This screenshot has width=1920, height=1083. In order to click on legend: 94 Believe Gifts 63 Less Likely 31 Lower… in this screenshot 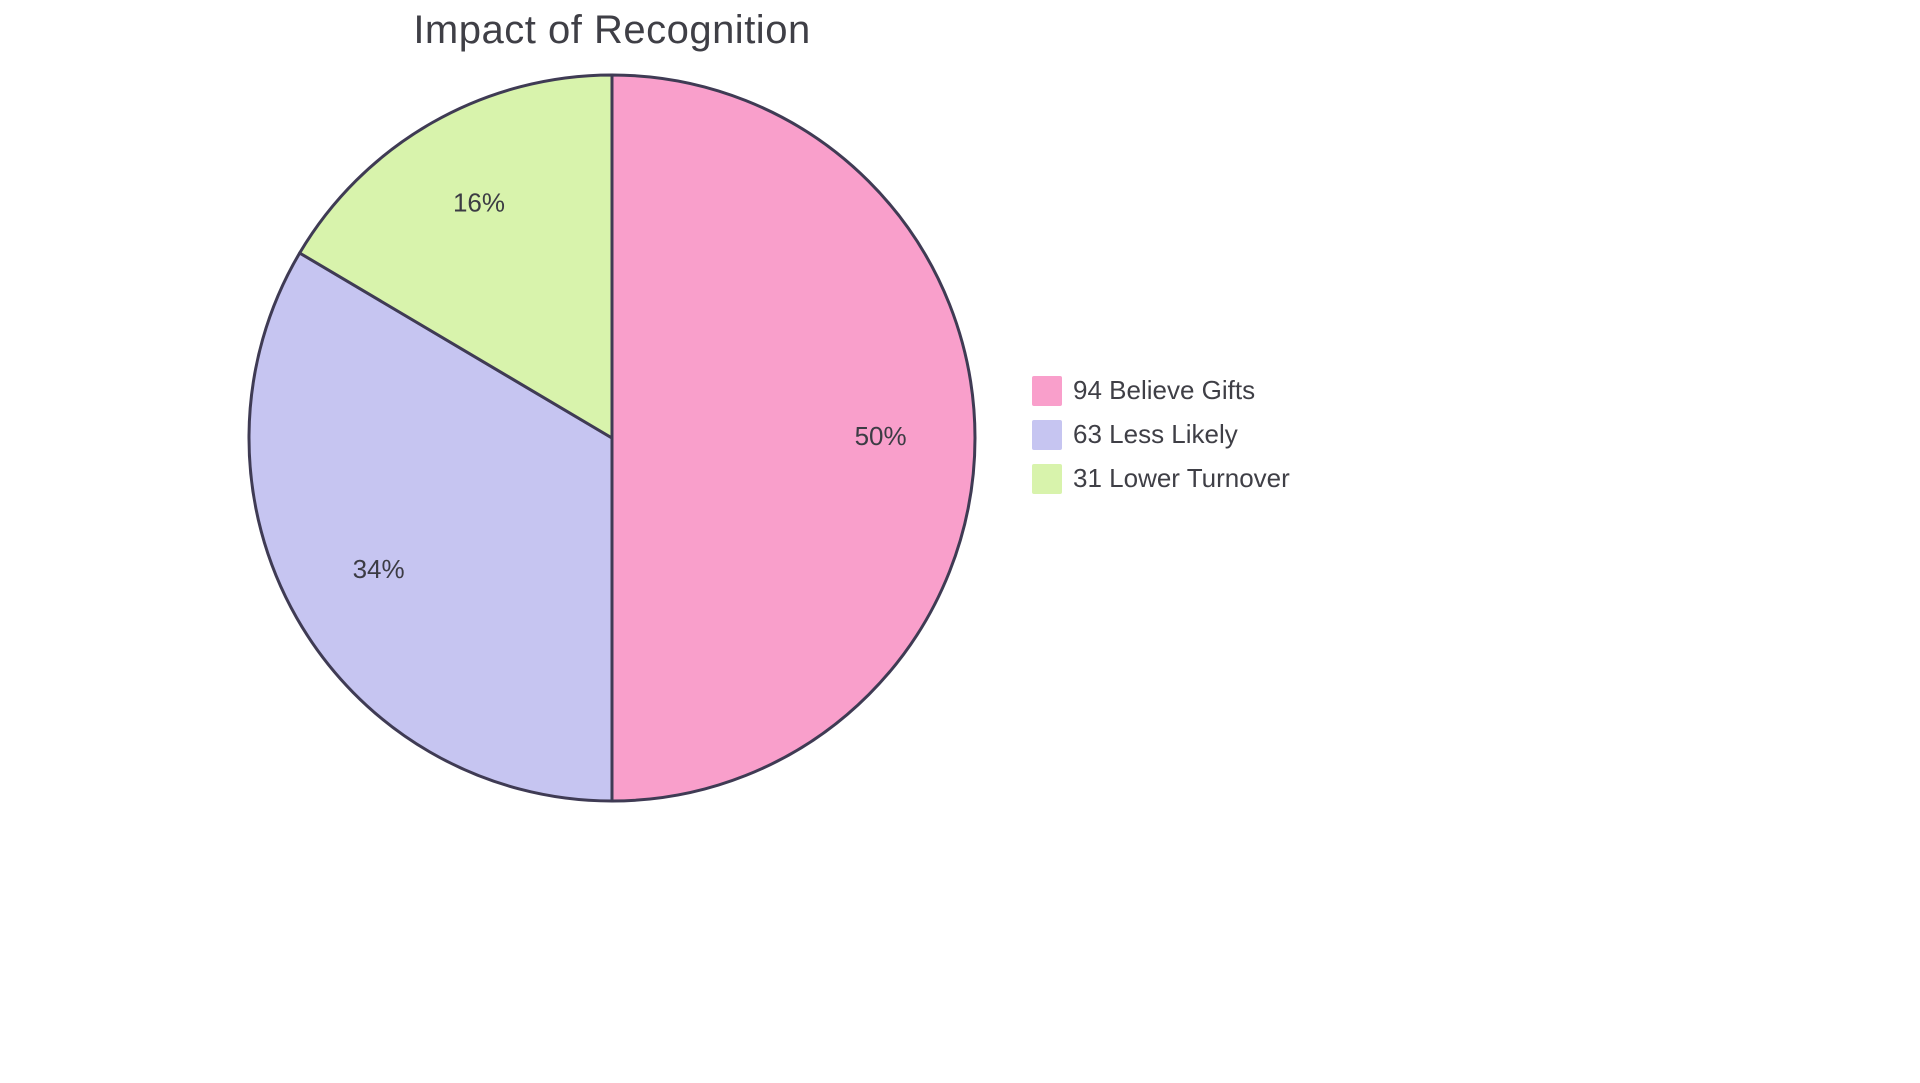, I will do `click(1161, 434)`.